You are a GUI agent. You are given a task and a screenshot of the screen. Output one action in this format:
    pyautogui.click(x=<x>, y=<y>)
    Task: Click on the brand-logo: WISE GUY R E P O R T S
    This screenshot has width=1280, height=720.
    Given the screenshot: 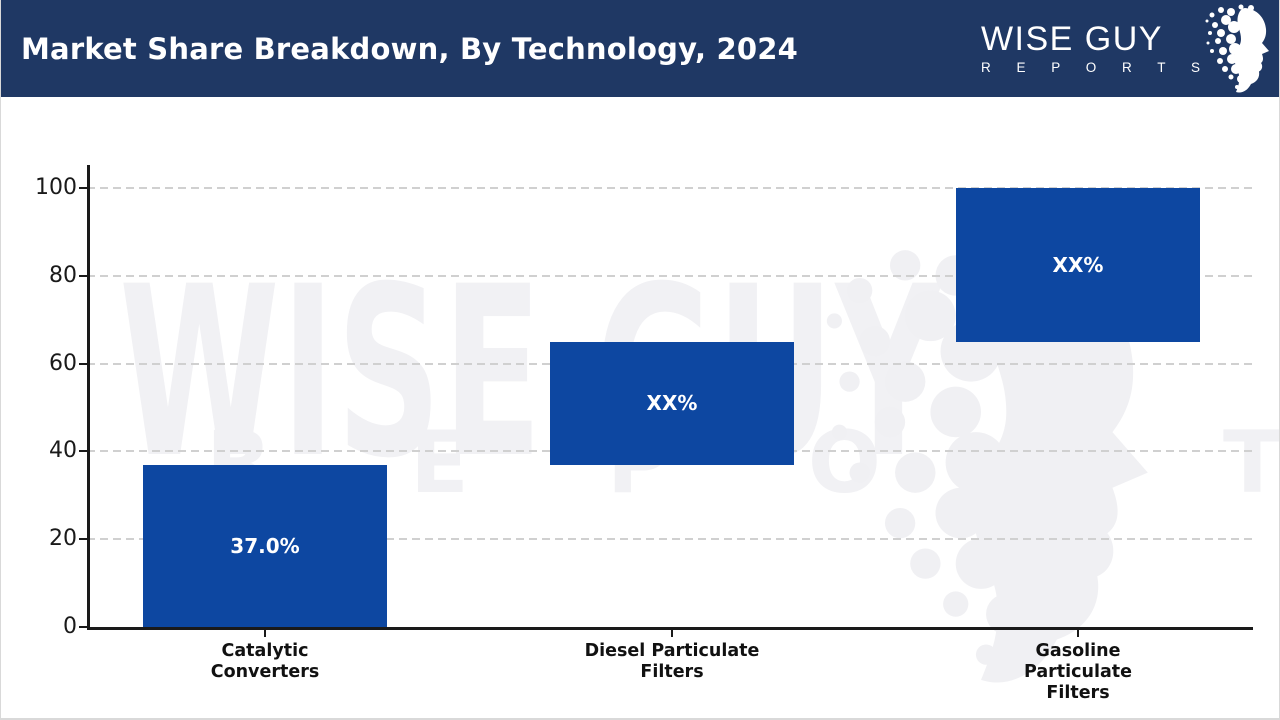 What is the action you would take?
    pyautogui.click(x=1126, y=48)
    